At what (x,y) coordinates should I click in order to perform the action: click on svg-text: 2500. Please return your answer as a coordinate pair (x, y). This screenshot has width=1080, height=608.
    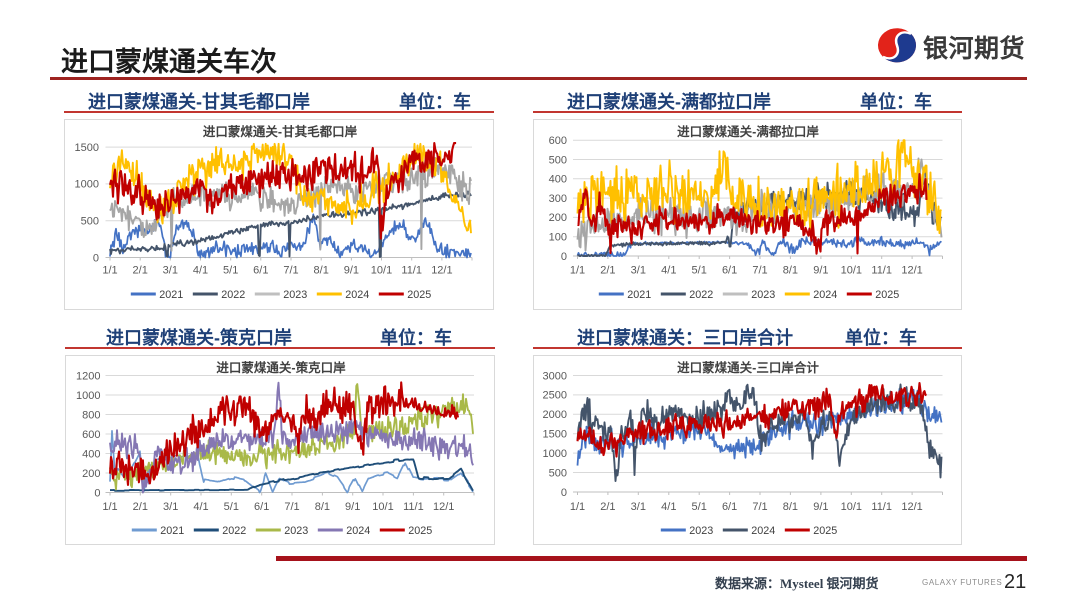
    Looking at the image, I should click on (555, 396).